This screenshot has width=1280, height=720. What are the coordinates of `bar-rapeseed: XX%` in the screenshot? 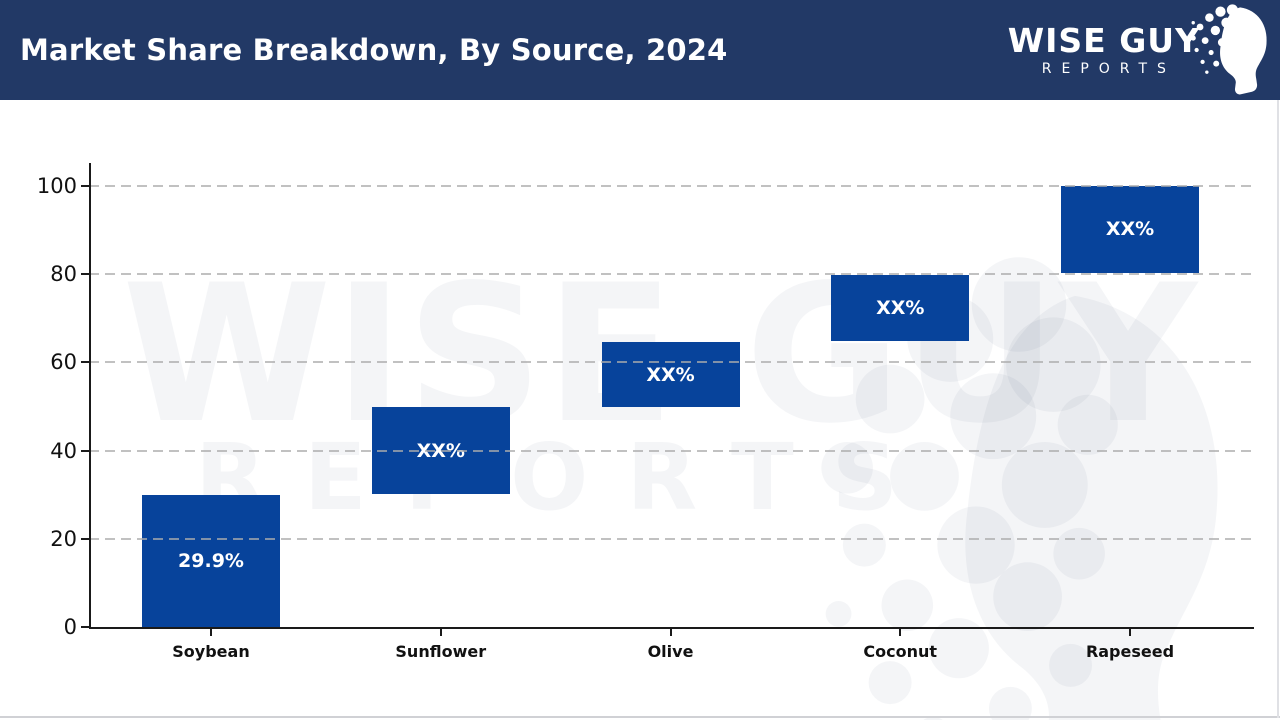 It's located at (1130, 229).